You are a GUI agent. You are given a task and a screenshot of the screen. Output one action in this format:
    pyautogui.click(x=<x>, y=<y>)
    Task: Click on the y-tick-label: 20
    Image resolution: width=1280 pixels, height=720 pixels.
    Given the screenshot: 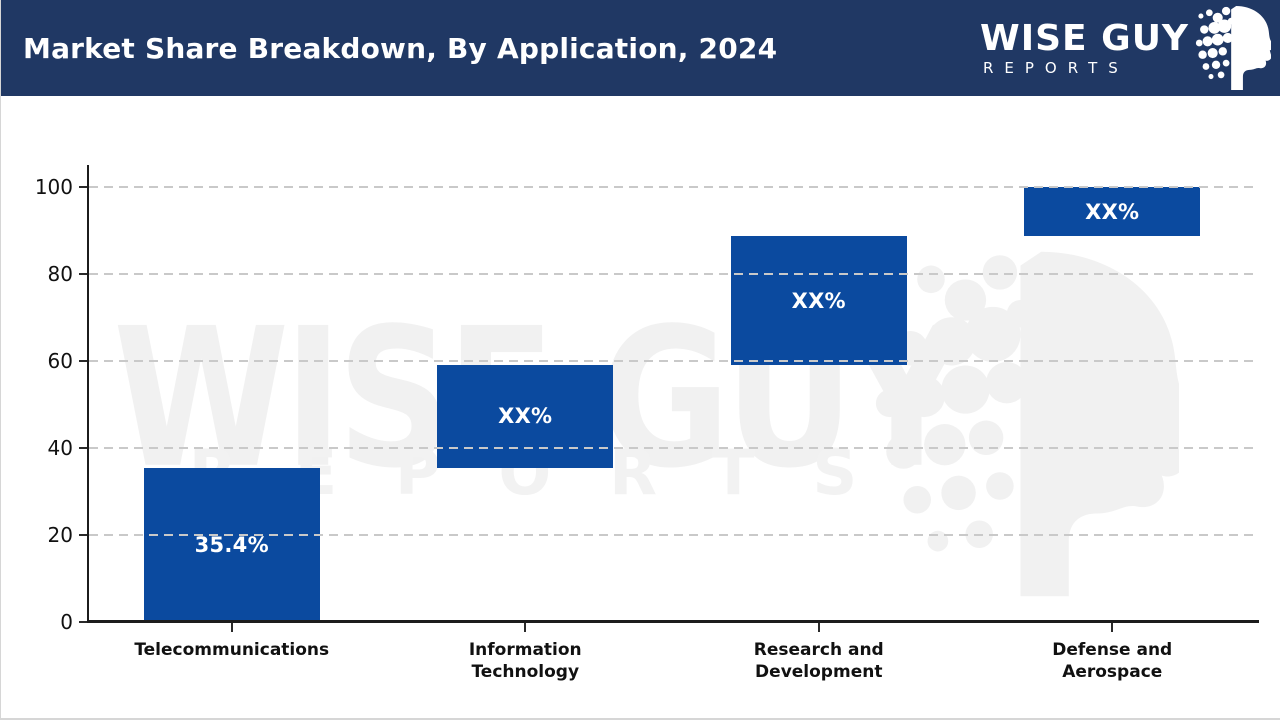 What is the action you would take?
    pyautogui.click(x=60, y=535)
    